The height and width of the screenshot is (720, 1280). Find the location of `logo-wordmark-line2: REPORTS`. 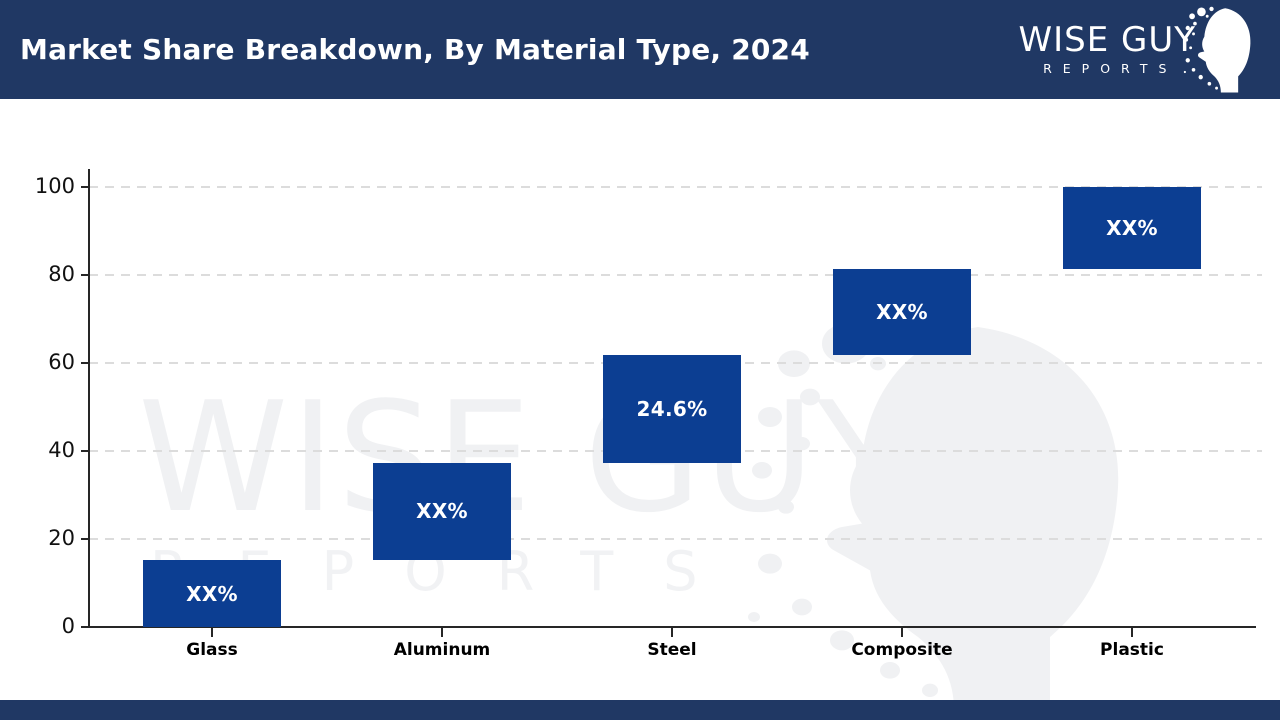

logo-wordmark-line2: REPORTS is located at coordinates (1110, 68).